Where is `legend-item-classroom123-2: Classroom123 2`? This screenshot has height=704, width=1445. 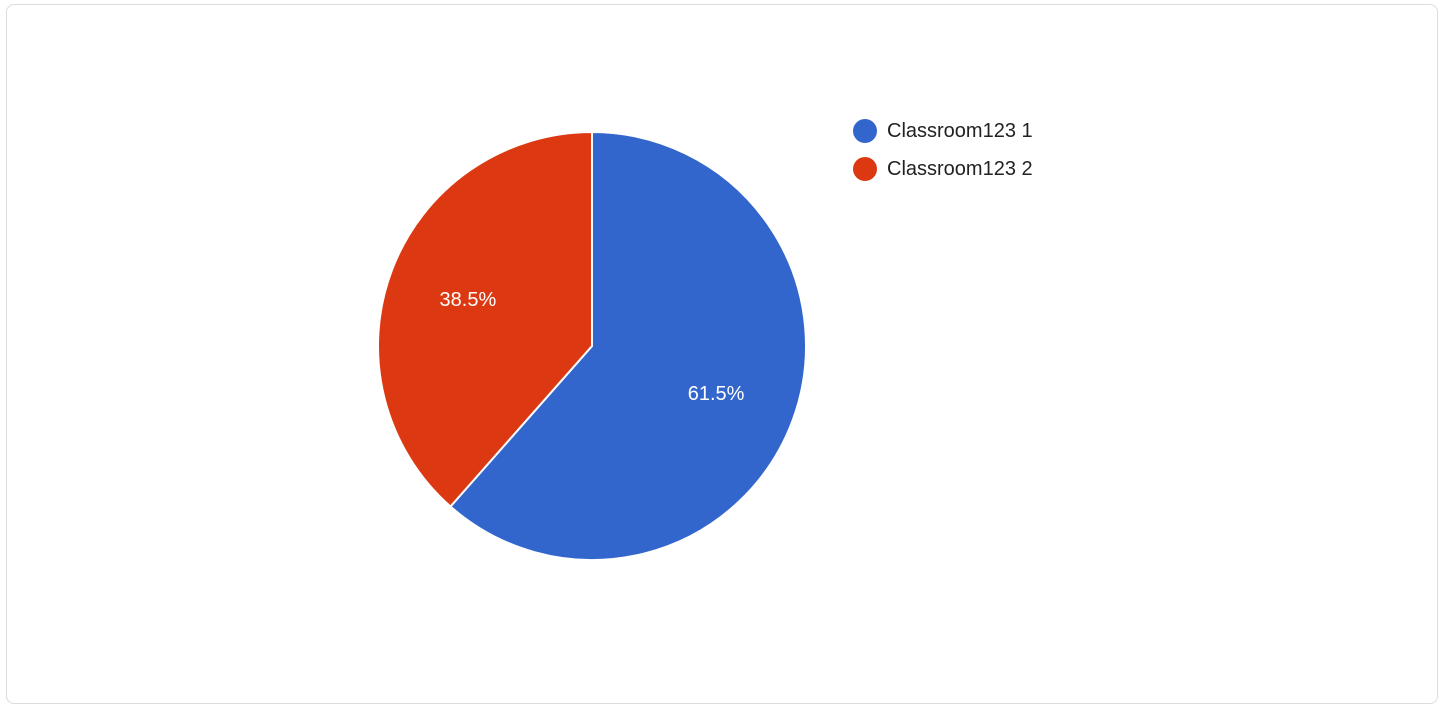
legend-item-classroom123-2: Classroom123 2 is located at coordinates (943, 169).